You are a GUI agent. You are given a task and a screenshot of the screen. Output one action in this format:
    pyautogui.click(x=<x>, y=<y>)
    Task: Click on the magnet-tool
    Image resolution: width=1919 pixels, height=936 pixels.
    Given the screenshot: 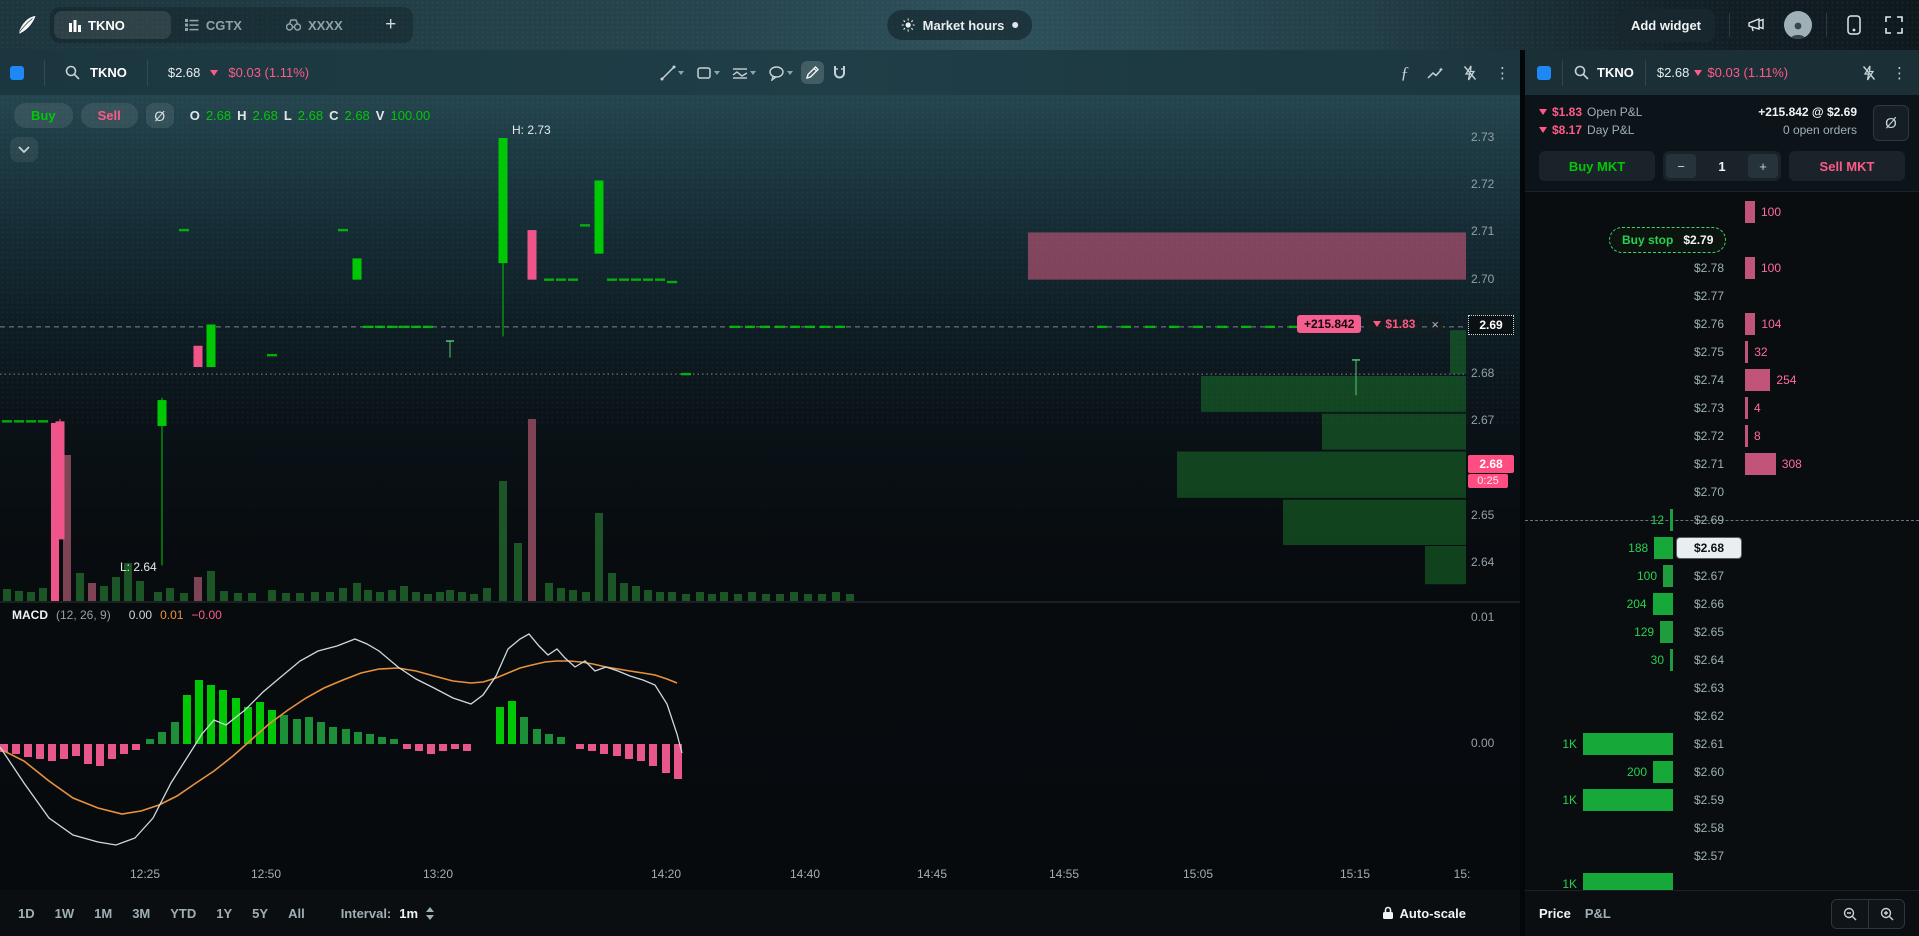 What is the action you would take?
    pyautogui.click(x=839, y=73)
    